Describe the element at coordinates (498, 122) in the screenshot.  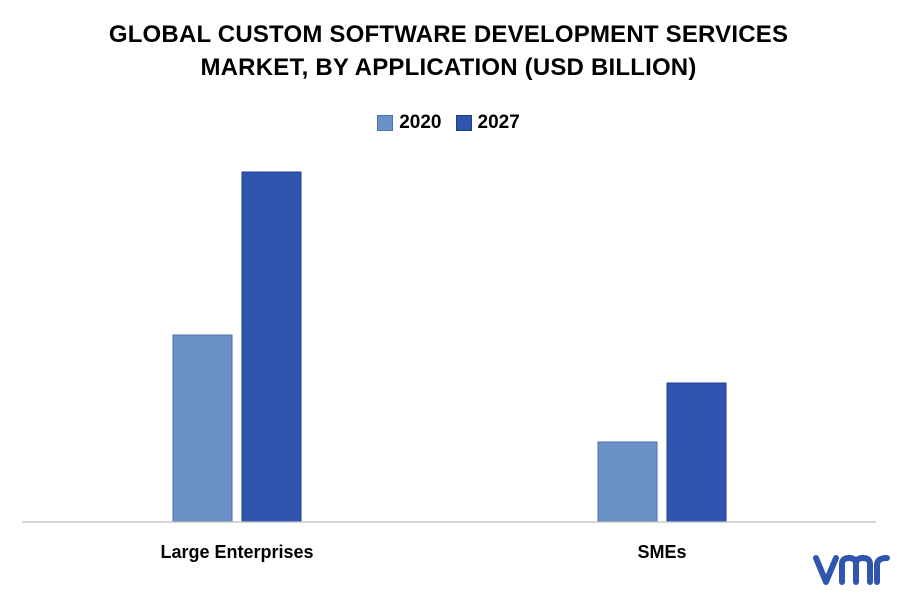
I see `legend-label-2027: 2027` at that location.